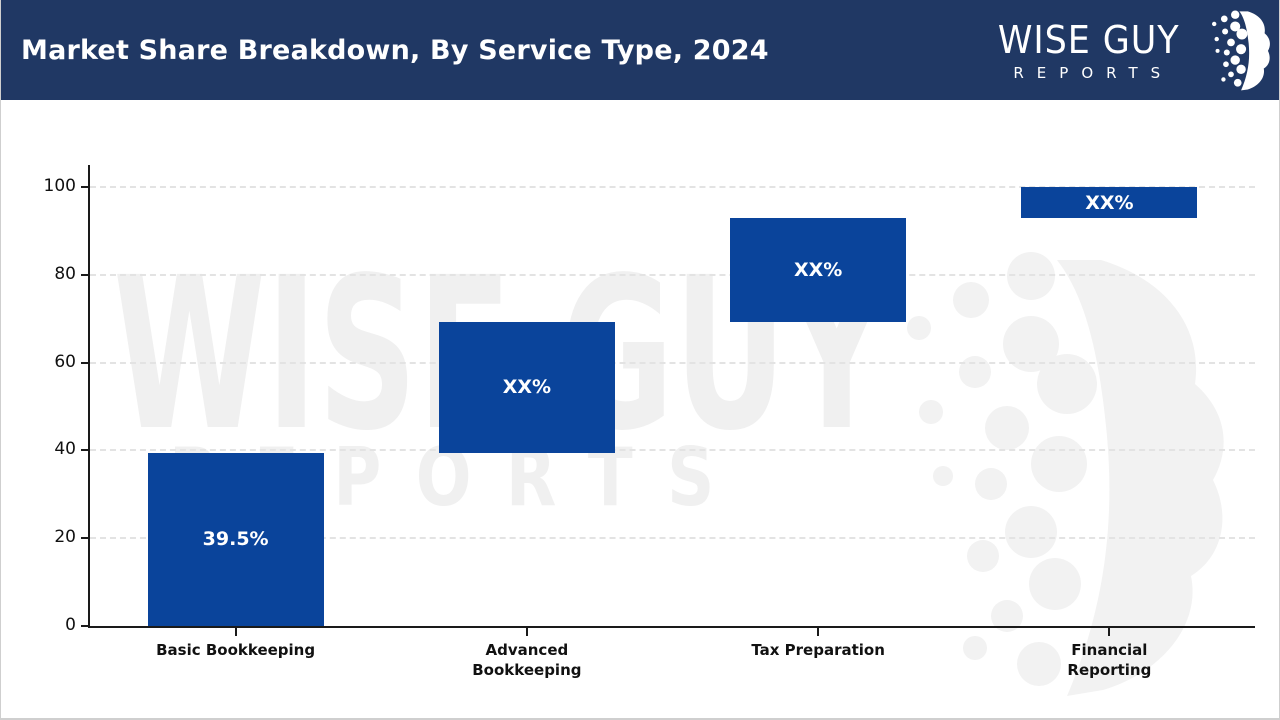 This screenshot has height=720, width=1280. I want to click on logo-head-icon, so click(1241, 50).